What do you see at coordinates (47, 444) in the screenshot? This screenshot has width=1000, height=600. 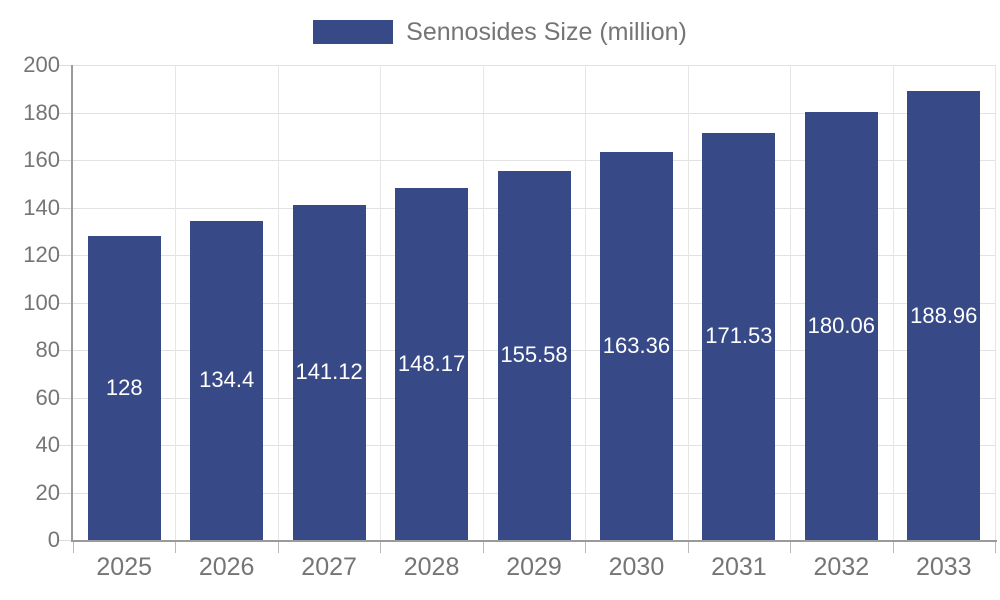 I see `y-axis-label-40: 40` at bounding box center [47, 444].